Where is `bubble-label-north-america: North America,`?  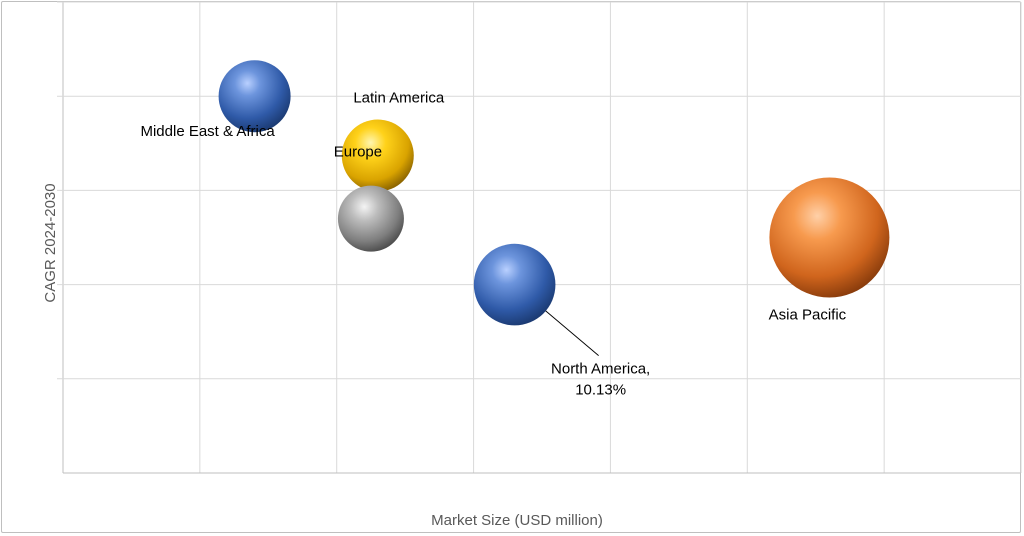 bubble-label-north-america: North America, is located at coordinates (600, 369).